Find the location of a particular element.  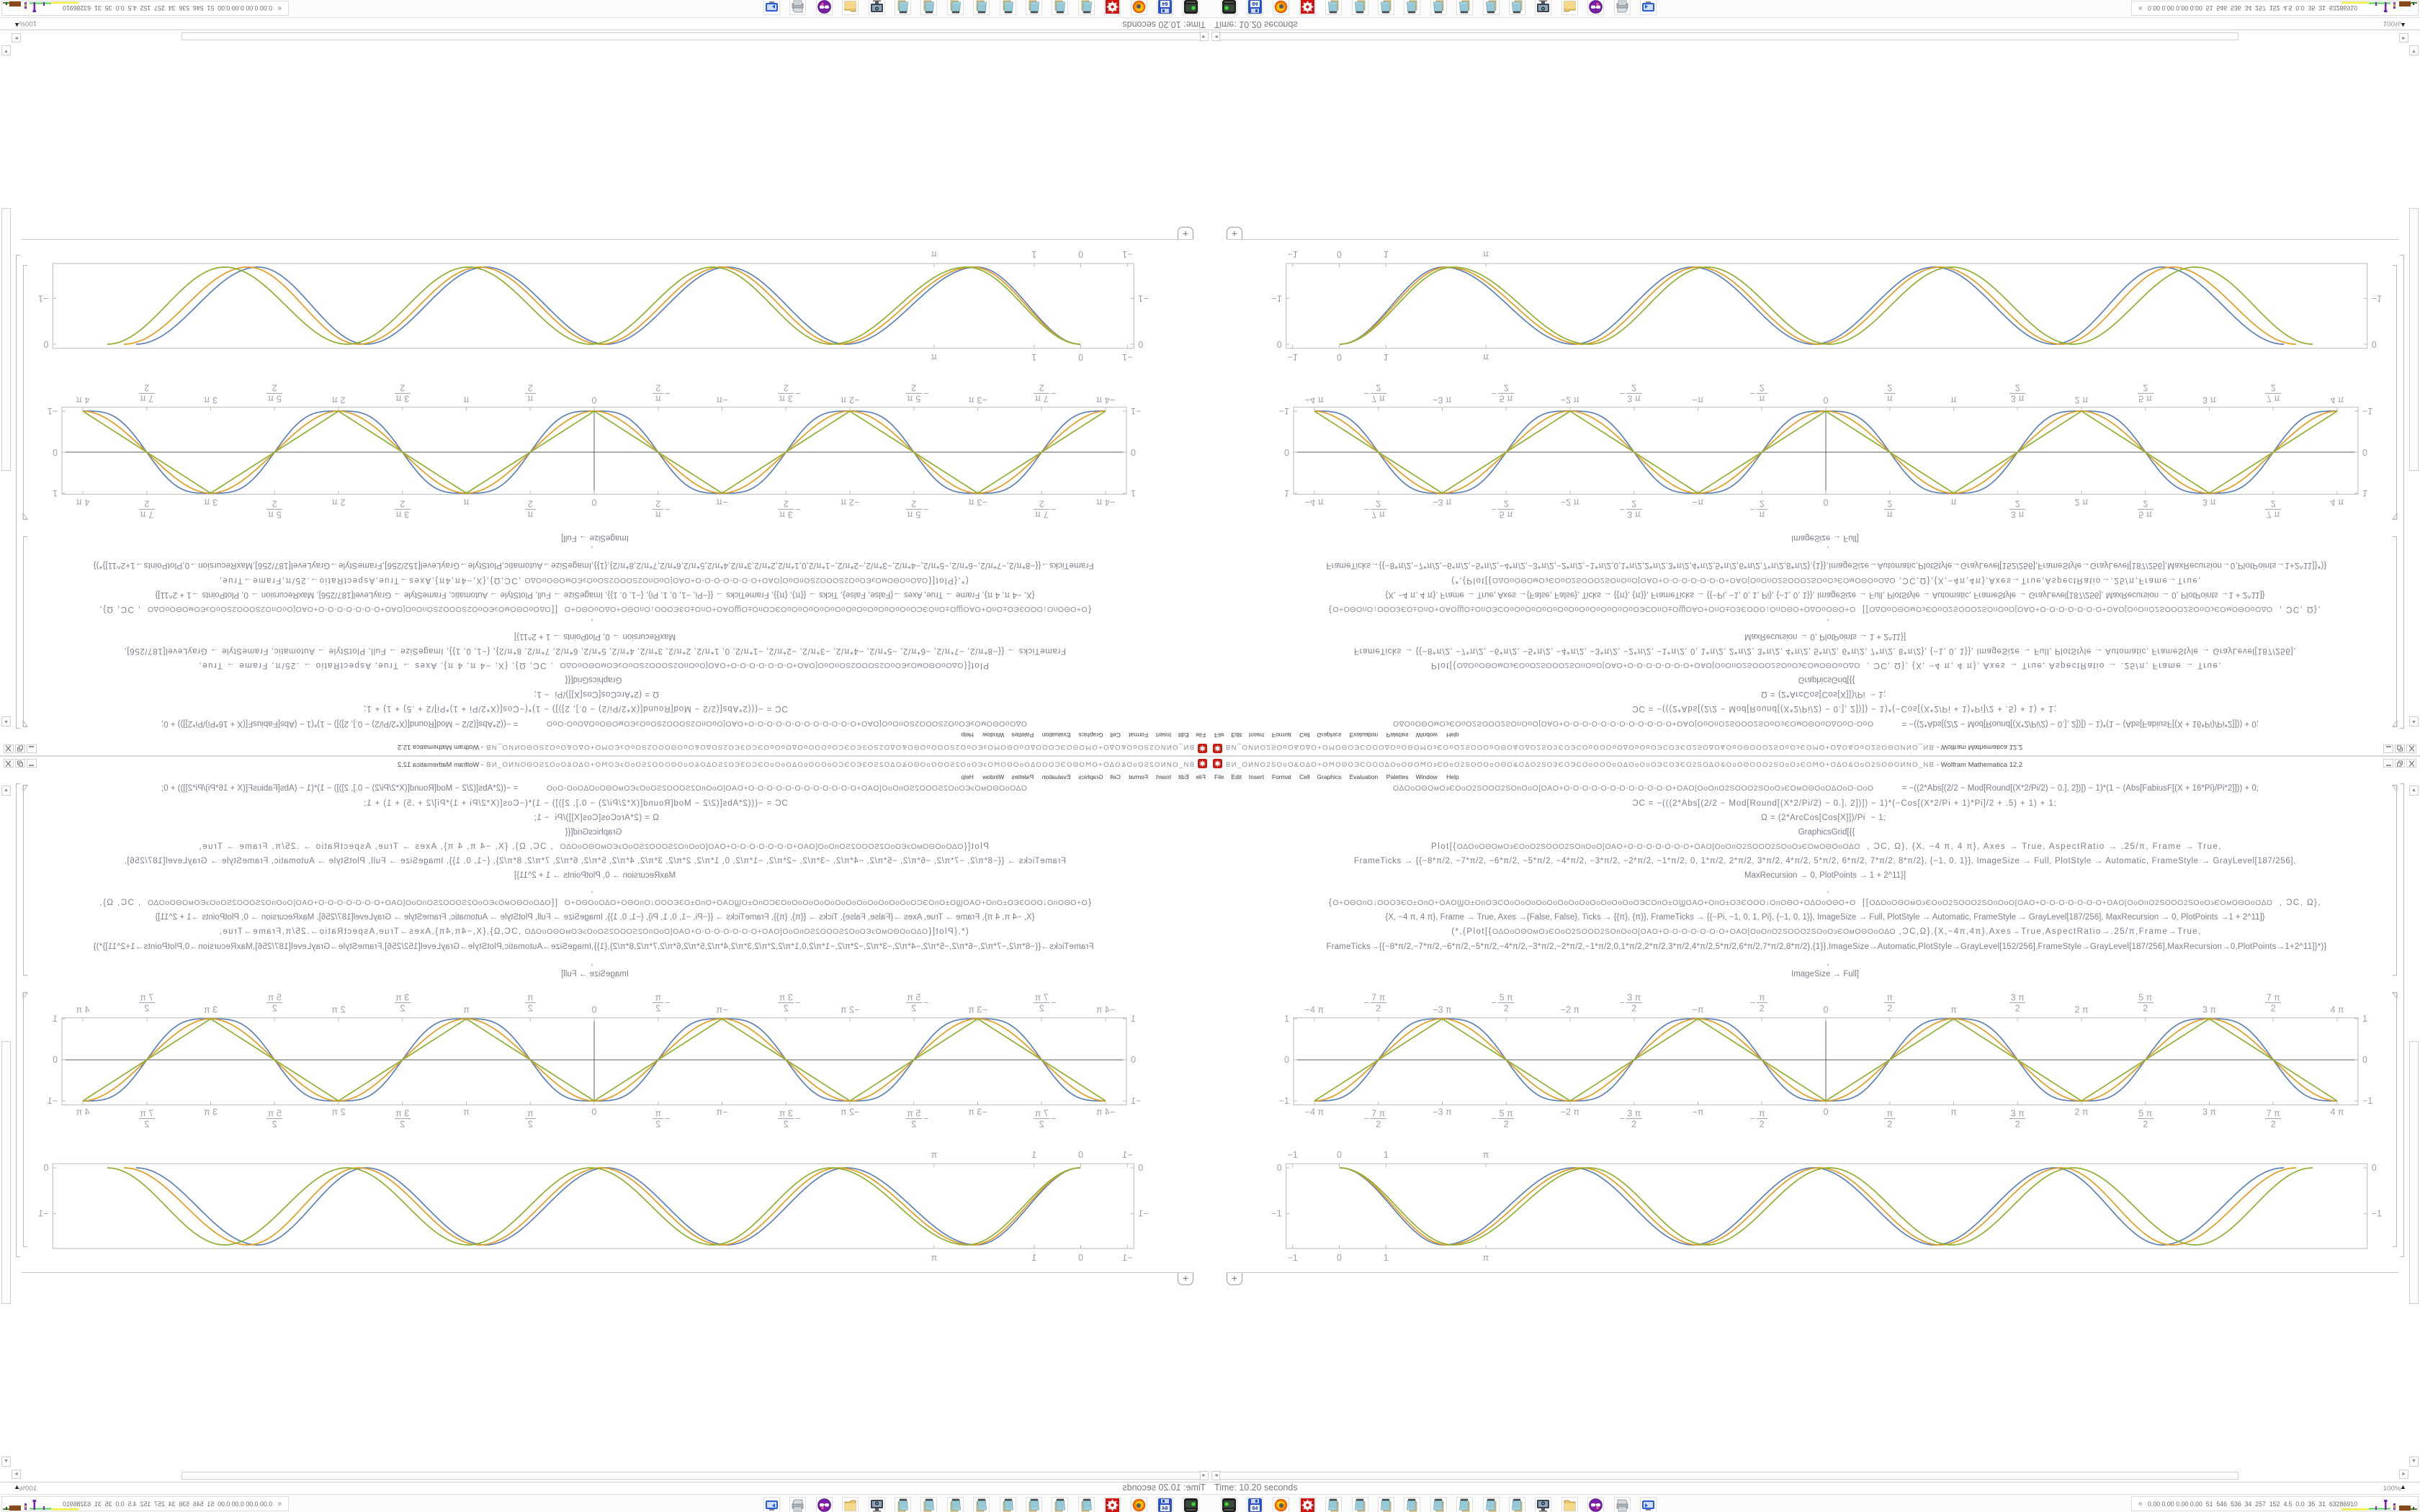

svg-text: −4 π is located at coordinates (1105, 1112).